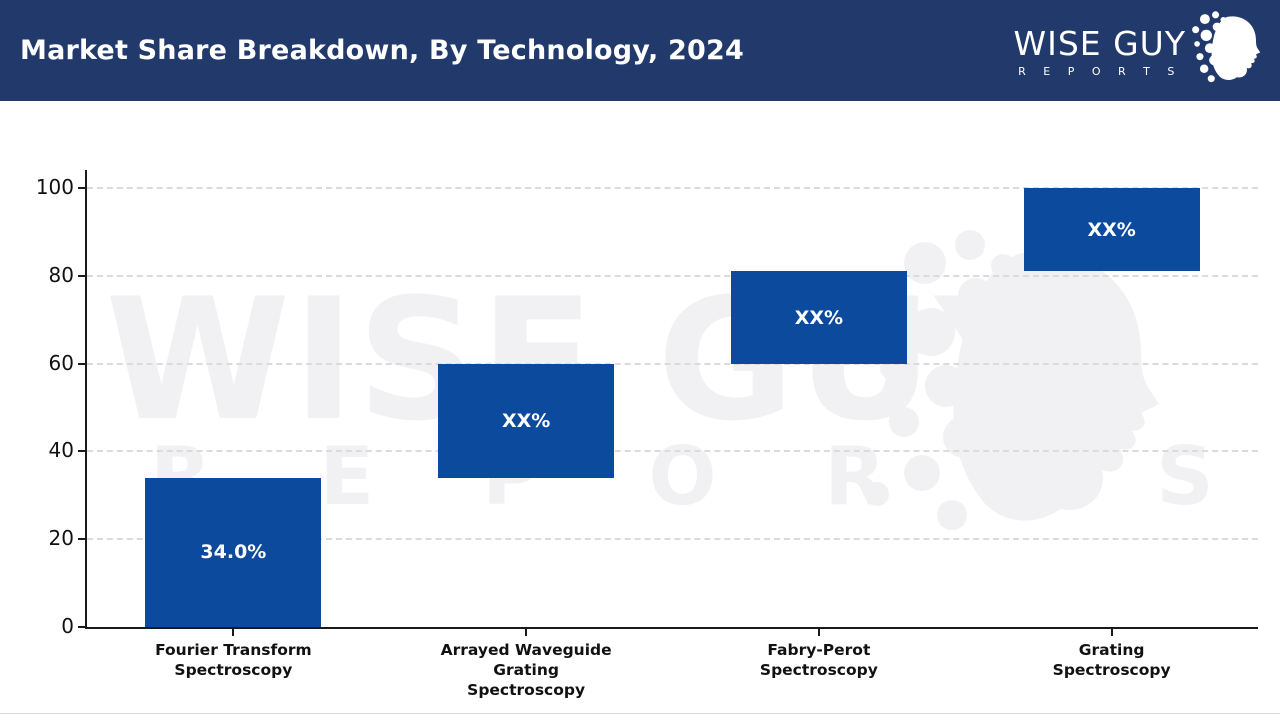 This screenshot has width=1280, height=720. I want to click on category-label-fourier-transform-spectroscopy: Fourier Transform Spectroscopy, so click(233, 660).